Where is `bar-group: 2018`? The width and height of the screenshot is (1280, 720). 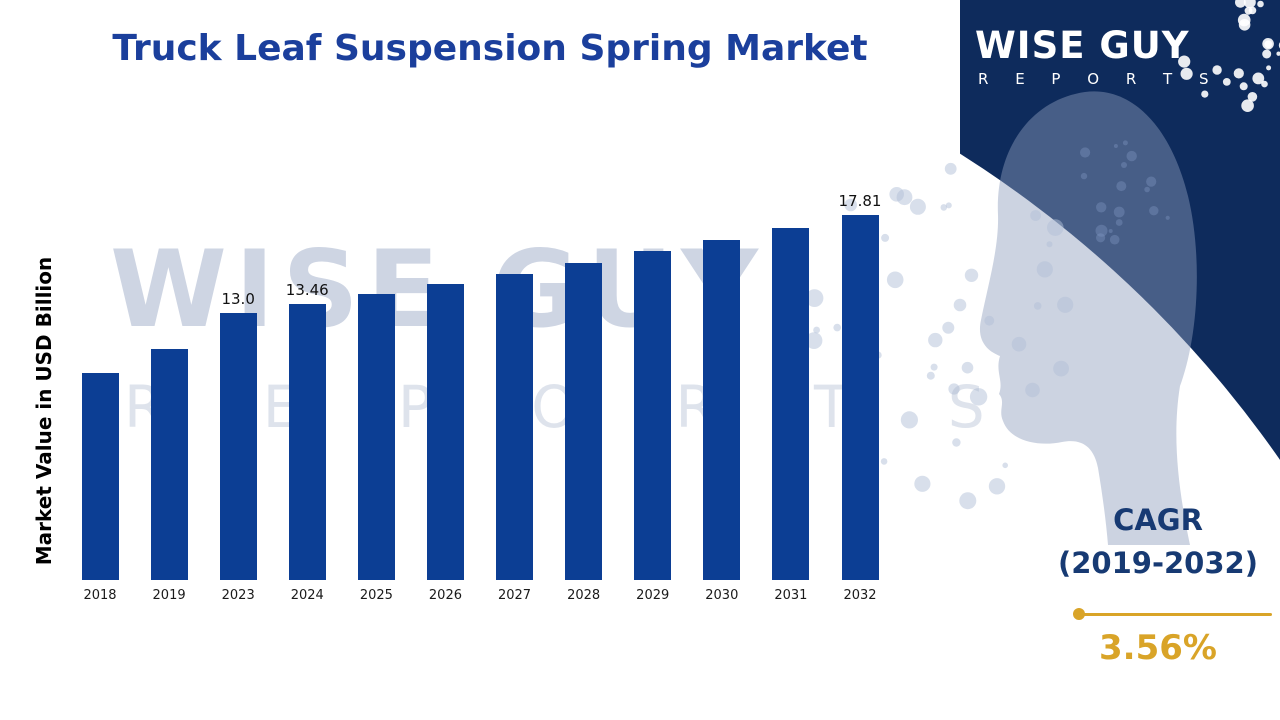 bar-group: 2018 is located at coordinates (100, 488).